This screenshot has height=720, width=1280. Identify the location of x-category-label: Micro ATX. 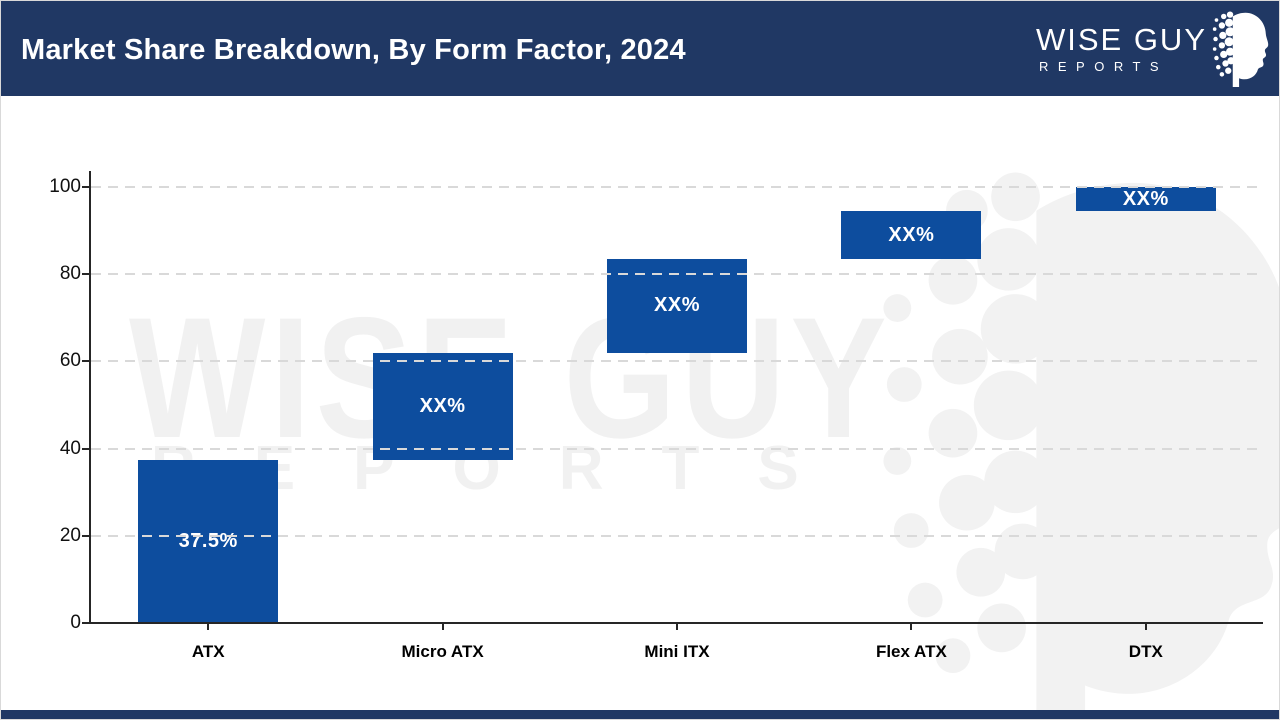
(442, 651).